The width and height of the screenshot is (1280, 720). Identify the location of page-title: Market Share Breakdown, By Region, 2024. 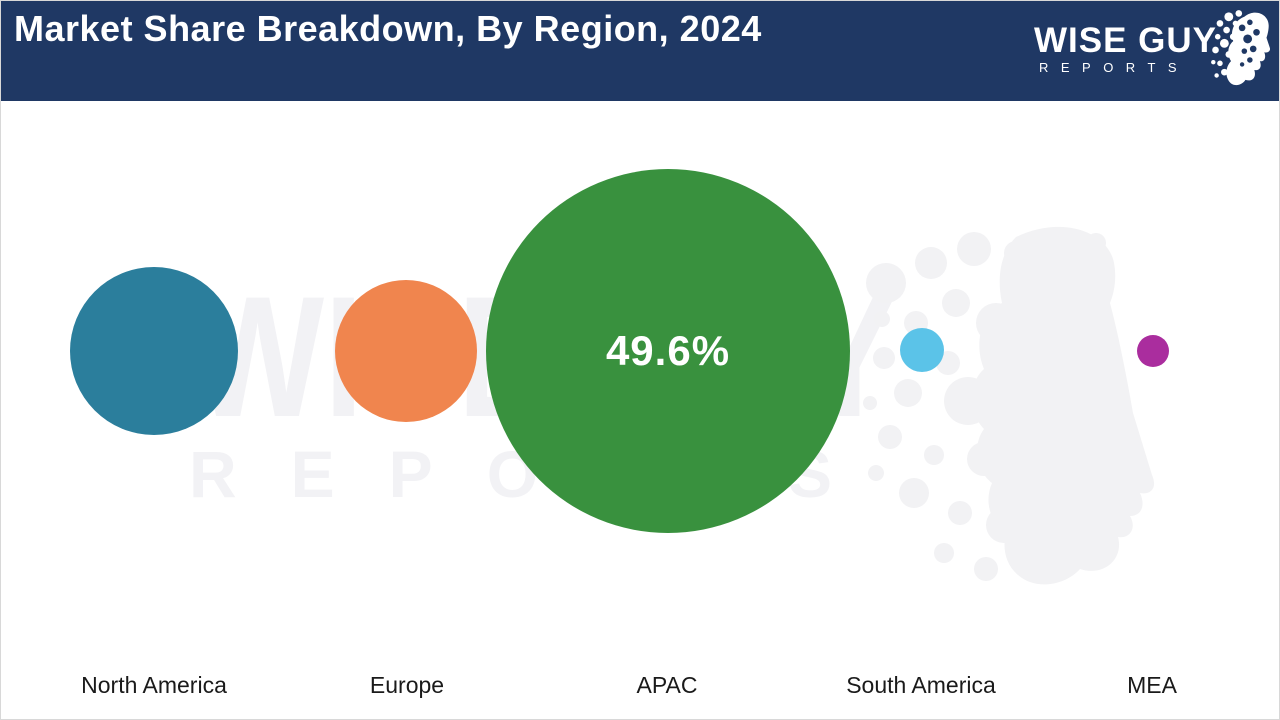
(388, 28).